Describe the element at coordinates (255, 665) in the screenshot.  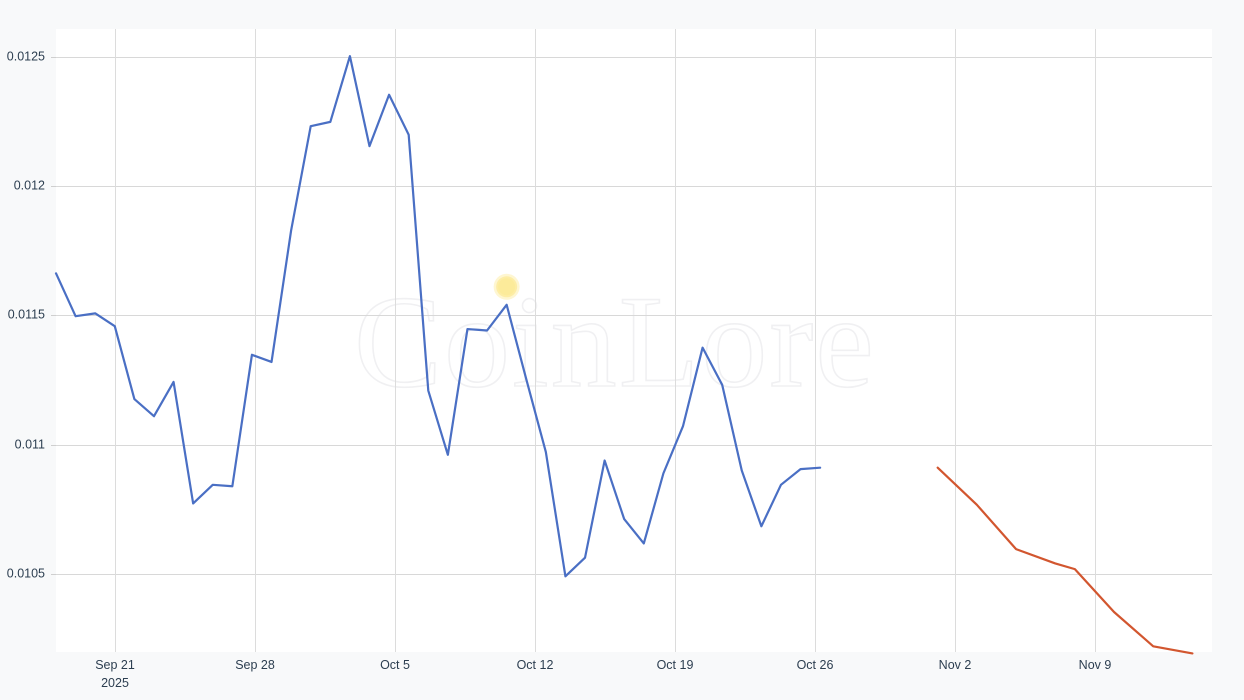
I see `x-tick-label-1: Sep 28` at that location.